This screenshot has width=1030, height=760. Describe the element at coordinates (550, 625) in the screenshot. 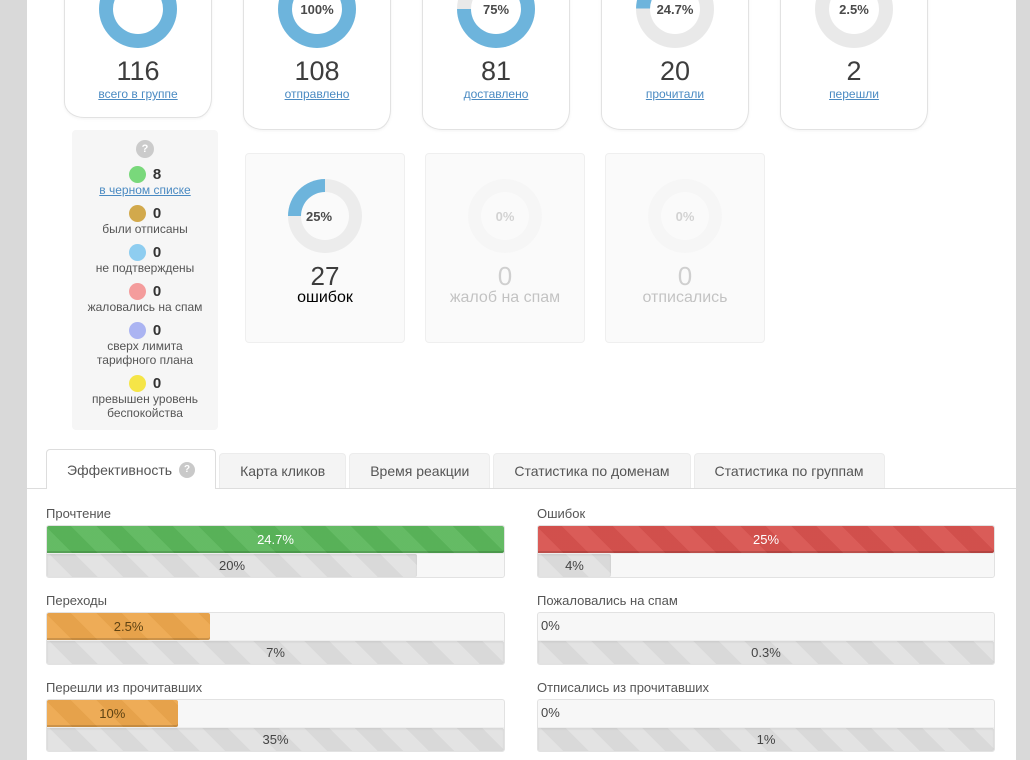

I see `bar-value-label: 0%` at that location.